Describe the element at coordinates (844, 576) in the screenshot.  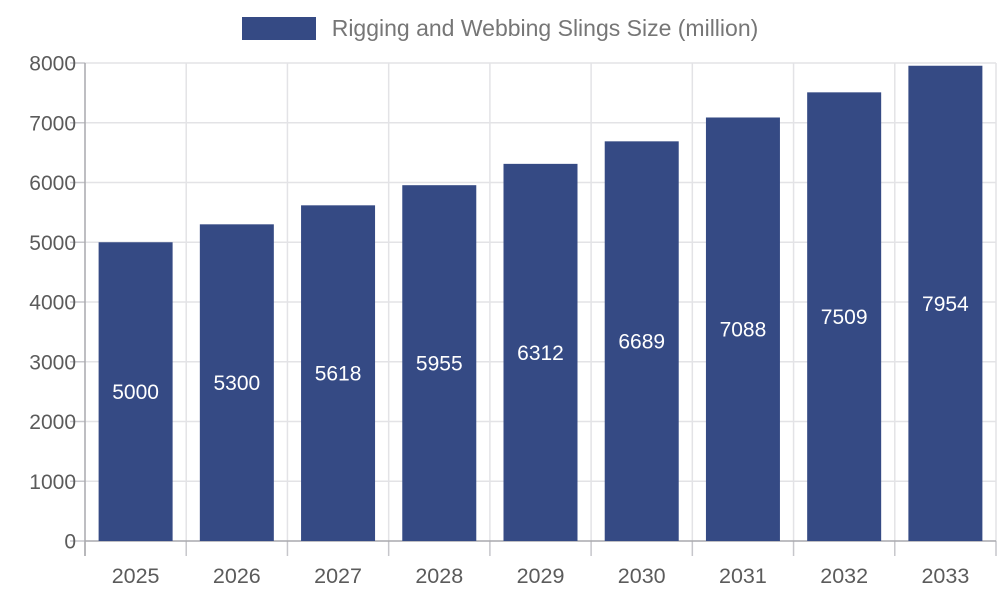
I see `x-tick-label: 2032` at that location.